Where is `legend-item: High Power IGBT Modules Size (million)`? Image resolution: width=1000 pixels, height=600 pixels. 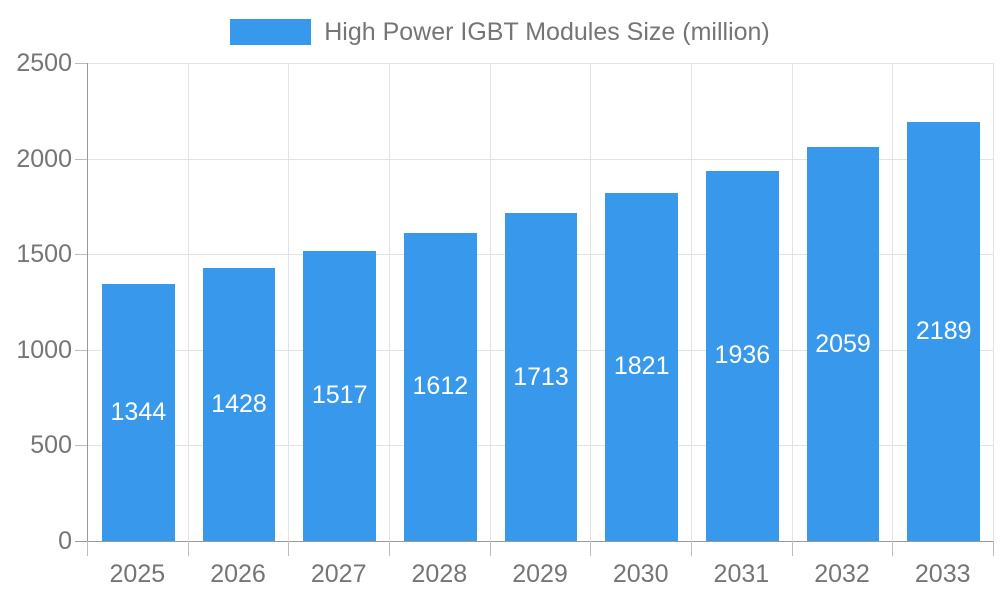
legend-item: High Power IGBT Modules Size (million) is located at coordinates (500, 32).